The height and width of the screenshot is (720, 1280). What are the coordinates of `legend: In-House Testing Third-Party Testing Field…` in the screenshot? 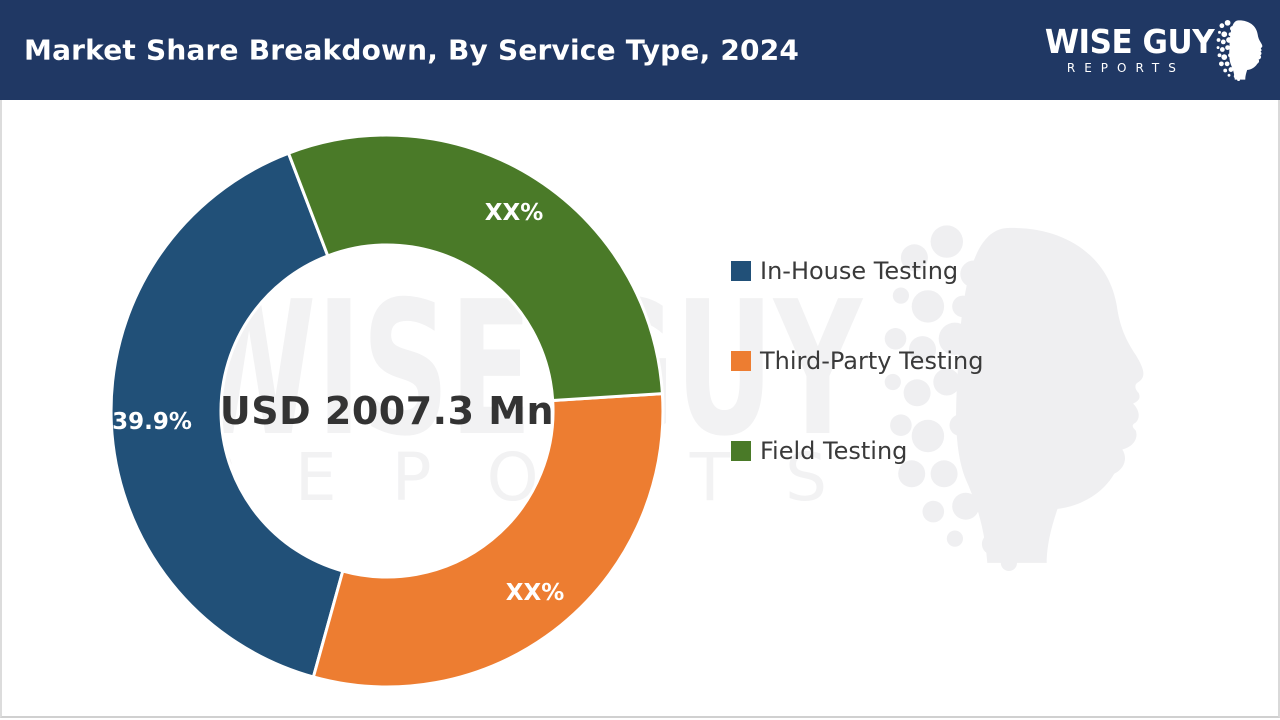 It's located at (857, 392).